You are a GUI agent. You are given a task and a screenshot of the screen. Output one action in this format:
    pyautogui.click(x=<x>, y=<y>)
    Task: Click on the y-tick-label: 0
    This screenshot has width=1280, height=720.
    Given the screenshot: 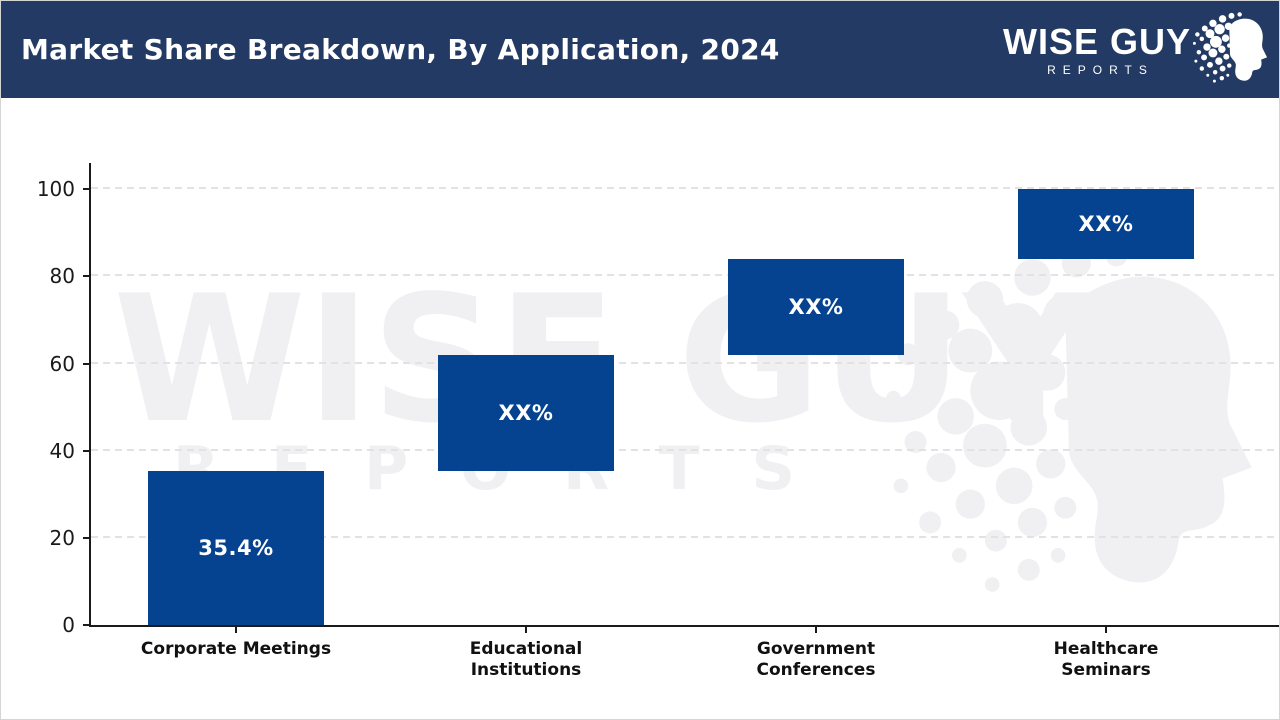 What is the action you would take?
    pyautogui.click(x=68, y=625)
    